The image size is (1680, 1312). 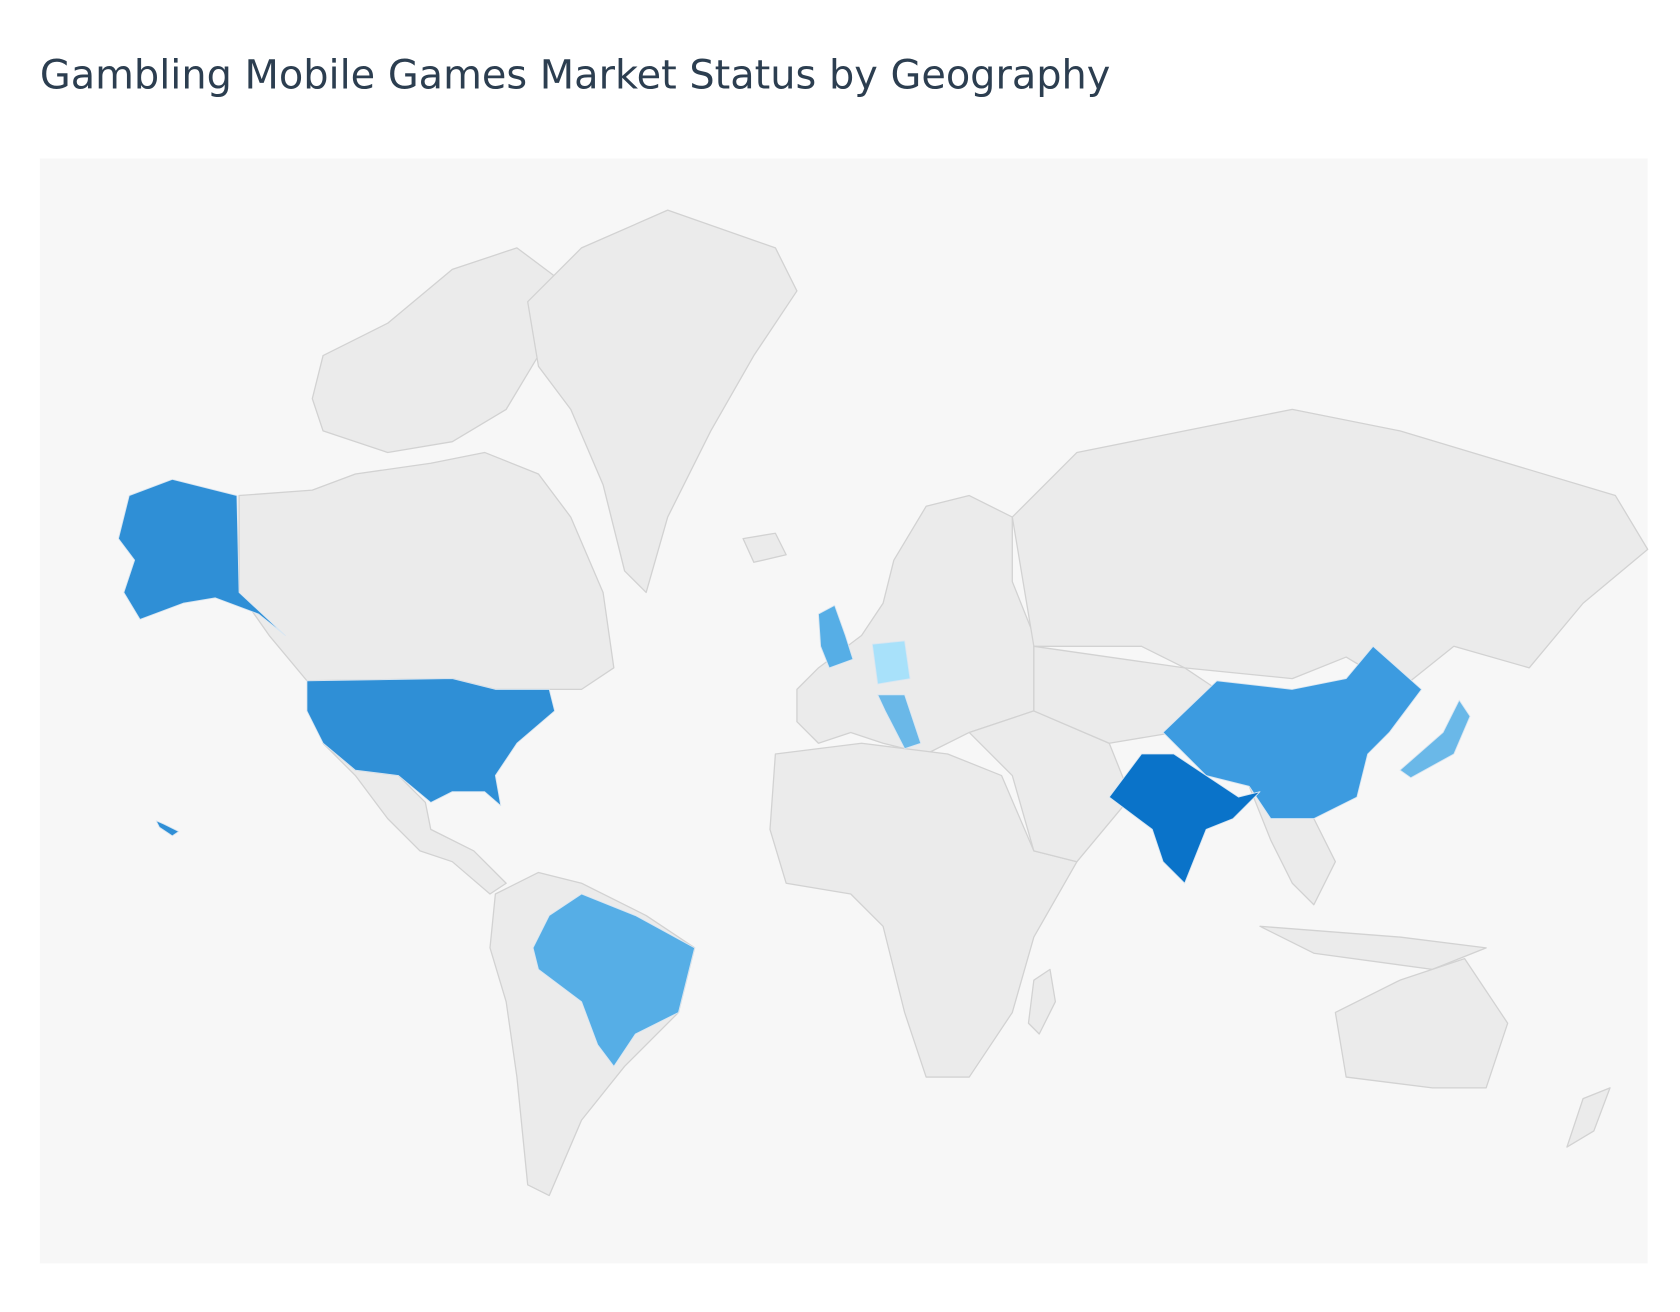 I want to click on united-kingdom, so click(x=836, y=636).